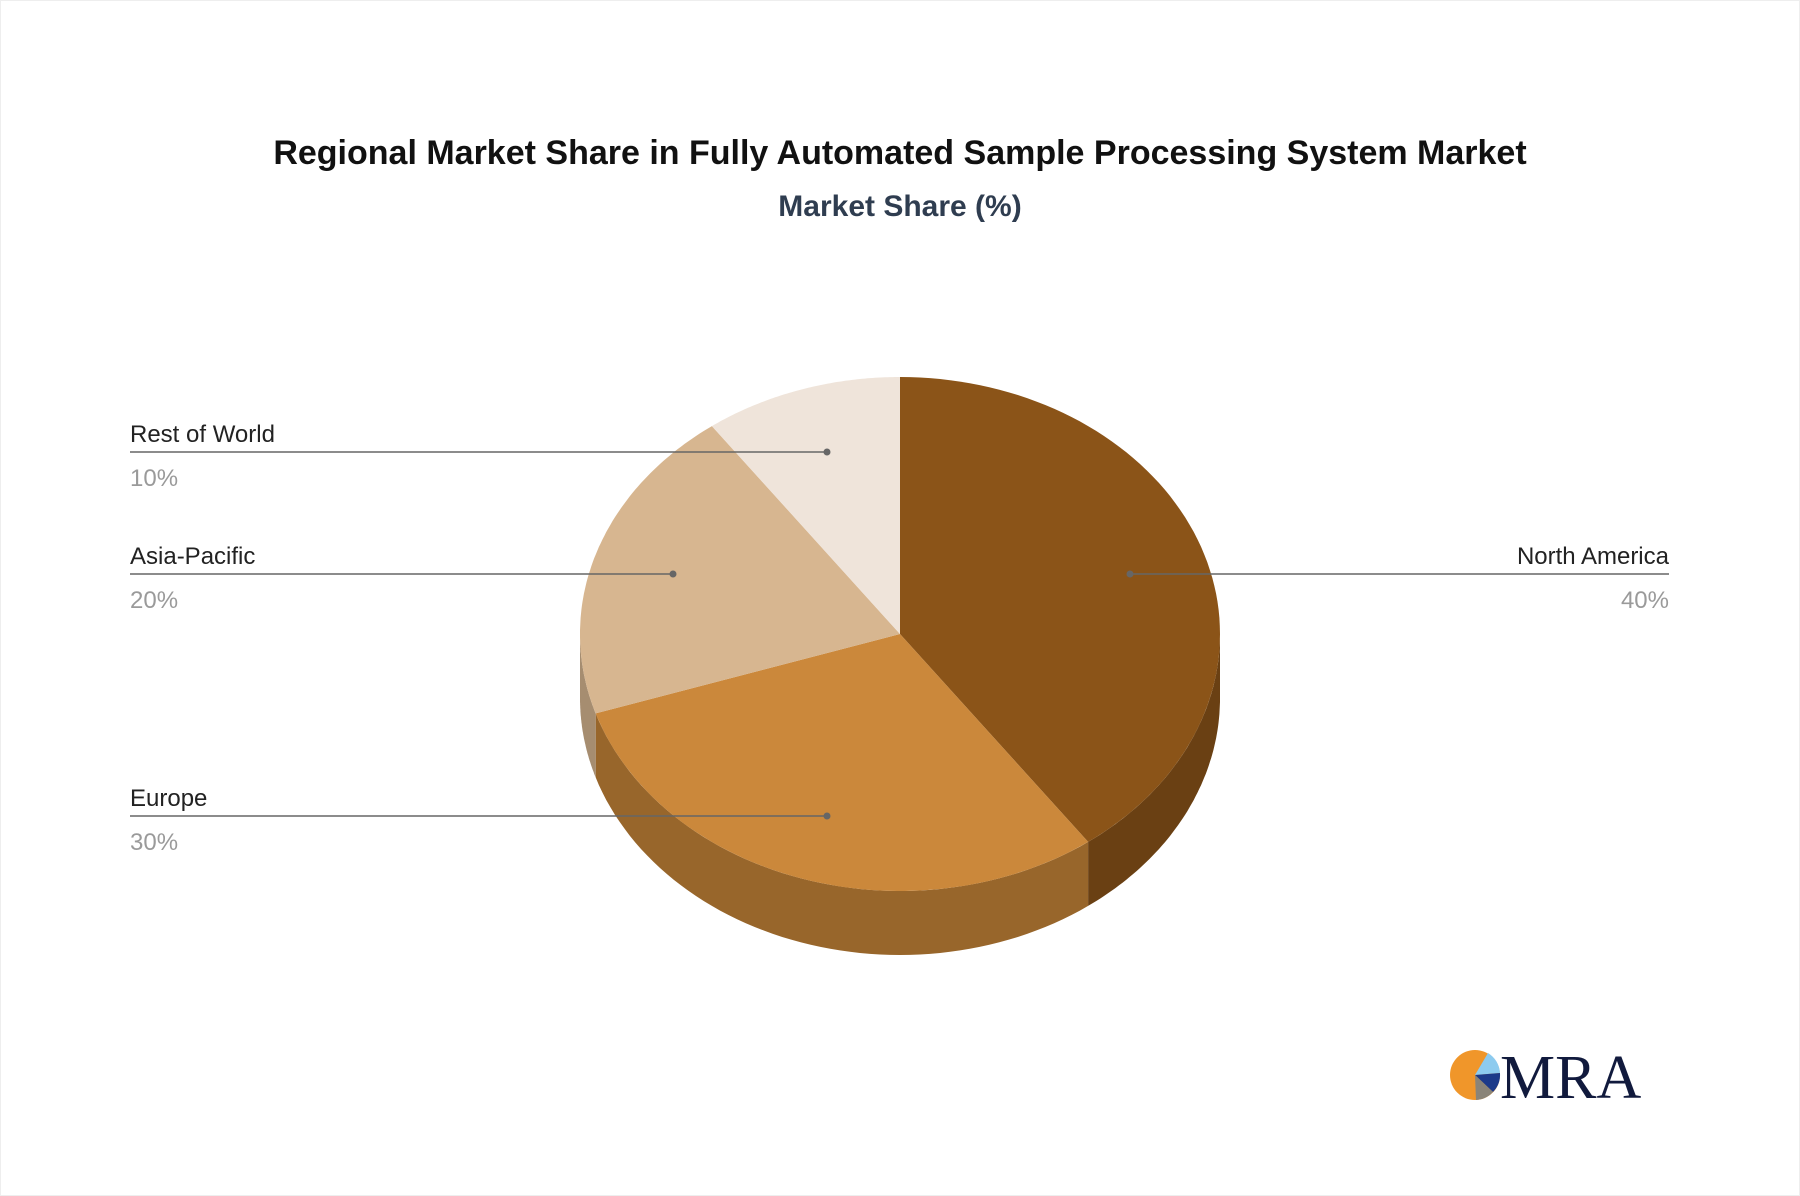 Image resolution: width=1800 pixels, height=1196 pixels. I want to click on mra-logo: MRA, so click(1545, 1077).